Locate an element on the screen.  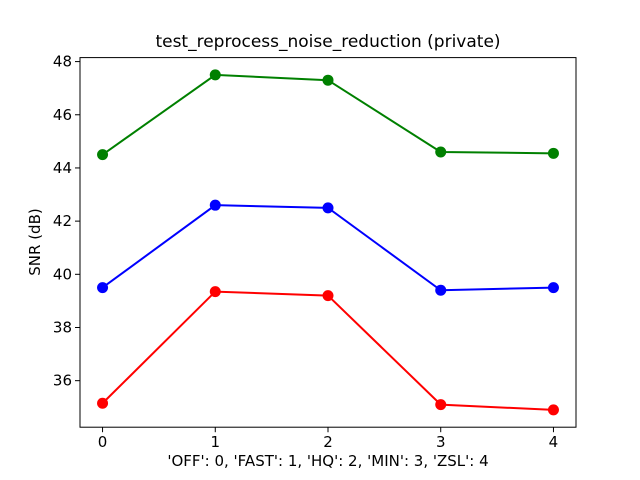
y-tick-label-2: 40 is located at coordinates (62, 274).